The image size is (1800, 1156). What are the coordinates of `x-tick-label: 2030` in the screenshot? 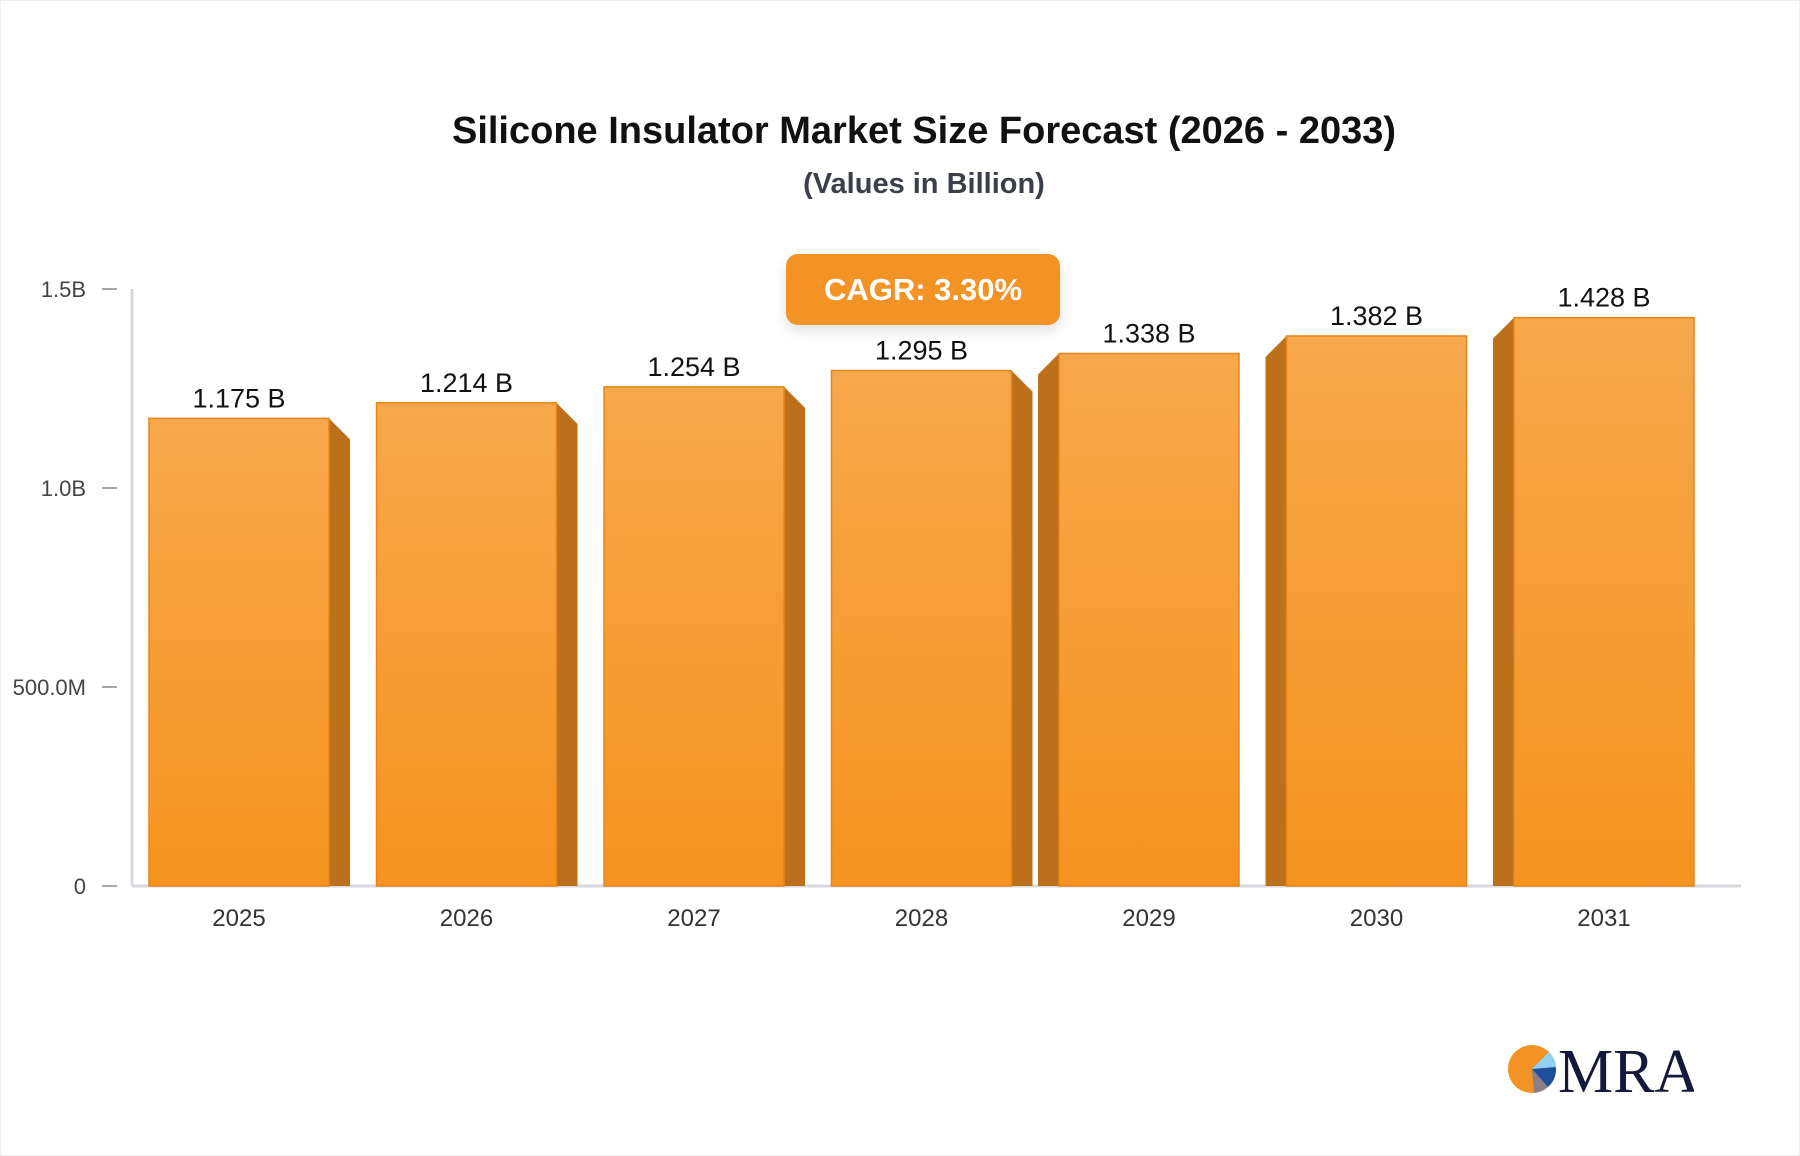 It's located at (1376, 918).